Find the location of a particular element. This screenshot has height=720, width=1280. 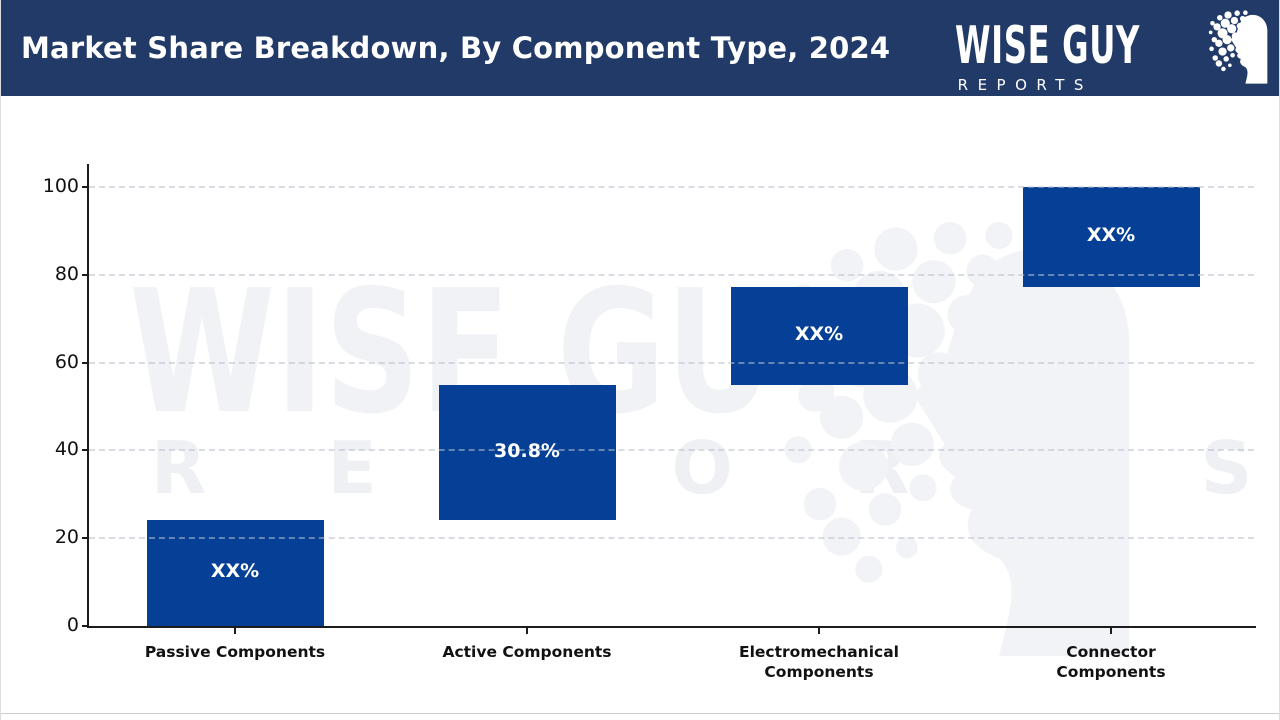

x-axis-spine is located at coordinates (671, 627).